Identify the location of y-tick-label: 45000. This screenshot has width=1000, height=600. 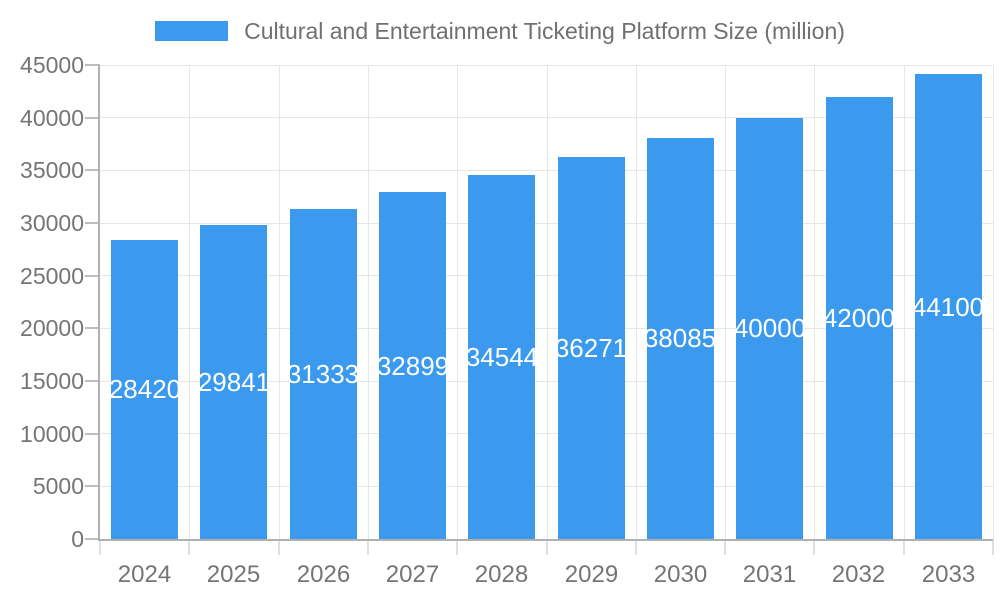
(52, 65).